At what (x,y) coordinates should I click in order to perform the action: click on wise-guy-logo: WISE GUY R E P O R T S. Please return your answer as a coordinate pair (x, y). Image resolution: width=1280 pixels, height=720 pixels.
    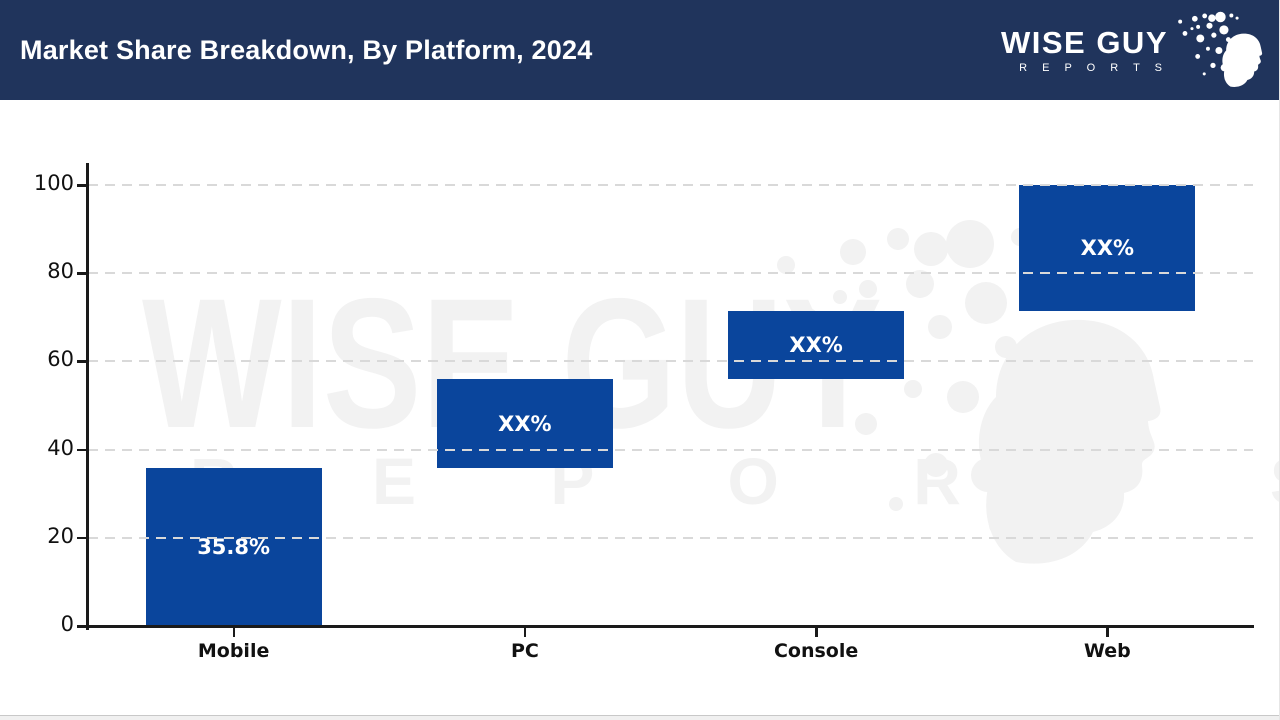
    Looking at the image, I should click on (1133, 50).